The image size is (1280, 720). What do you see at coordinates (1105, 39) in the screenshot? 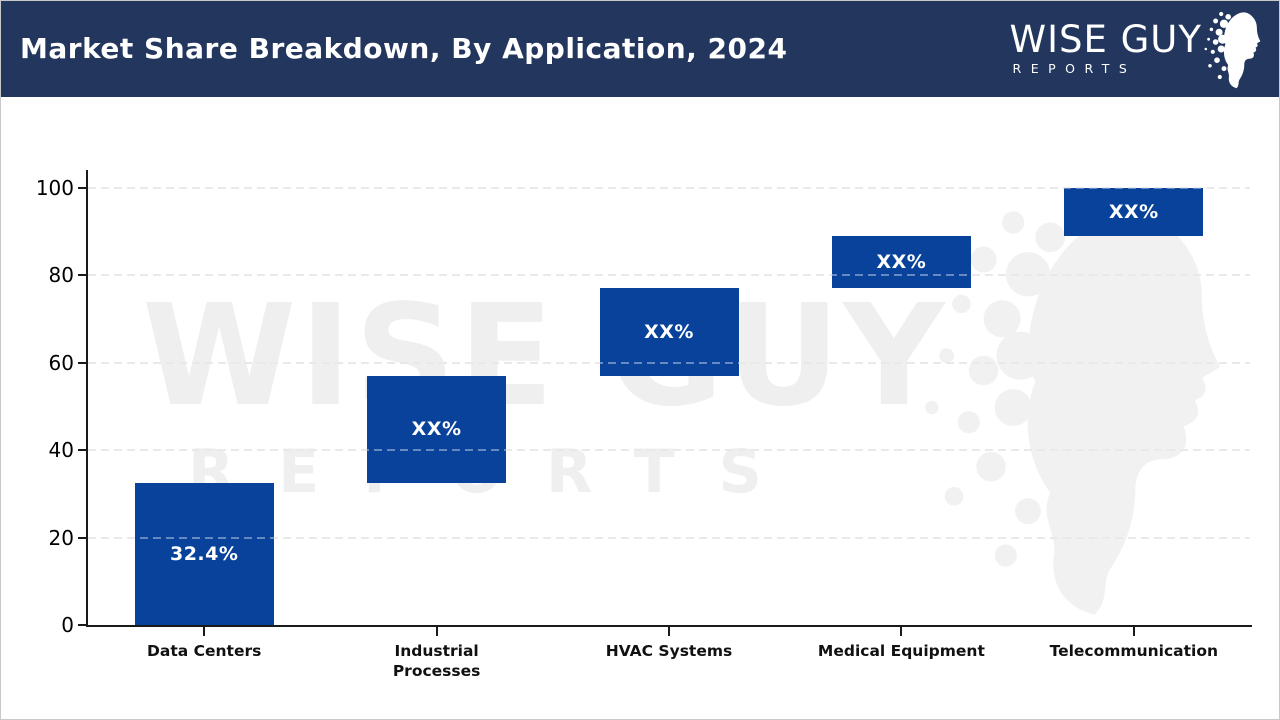
I see `logo-wordmark: WISE GUY` at bounding box center [1105, 39].